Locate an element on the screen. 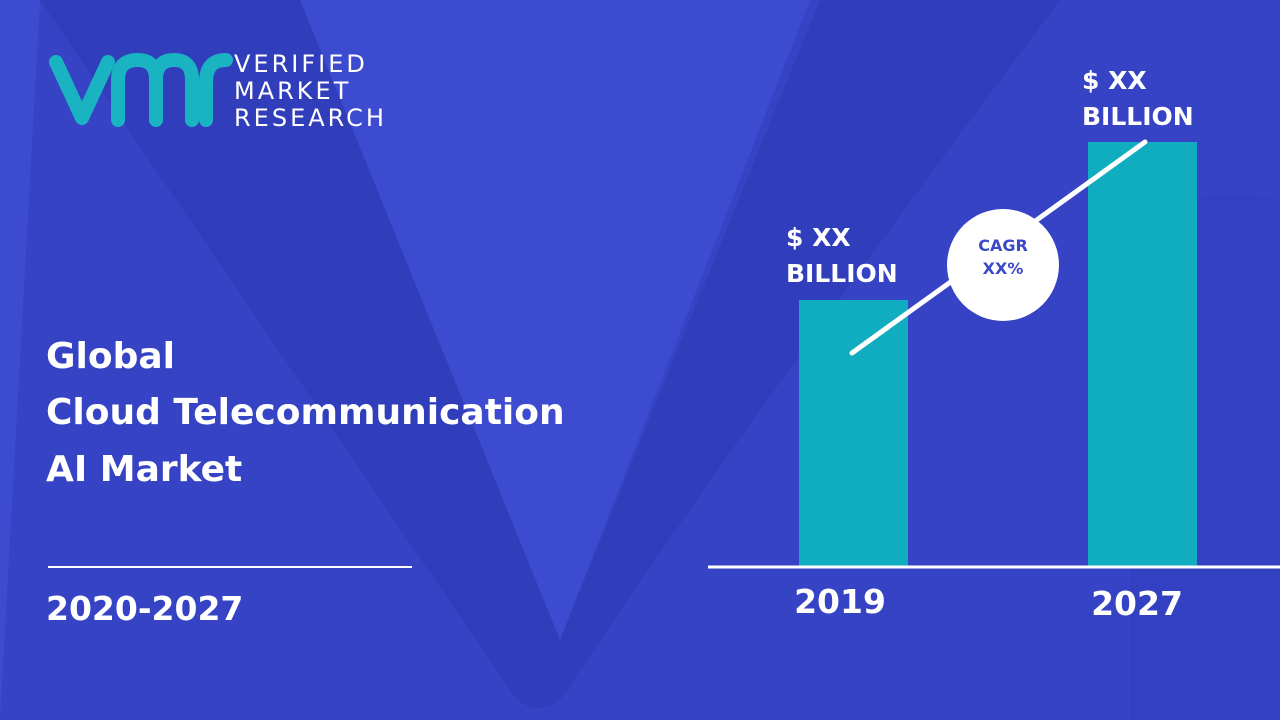  cagr-text: XX% is located at coordinates (1003, 268).